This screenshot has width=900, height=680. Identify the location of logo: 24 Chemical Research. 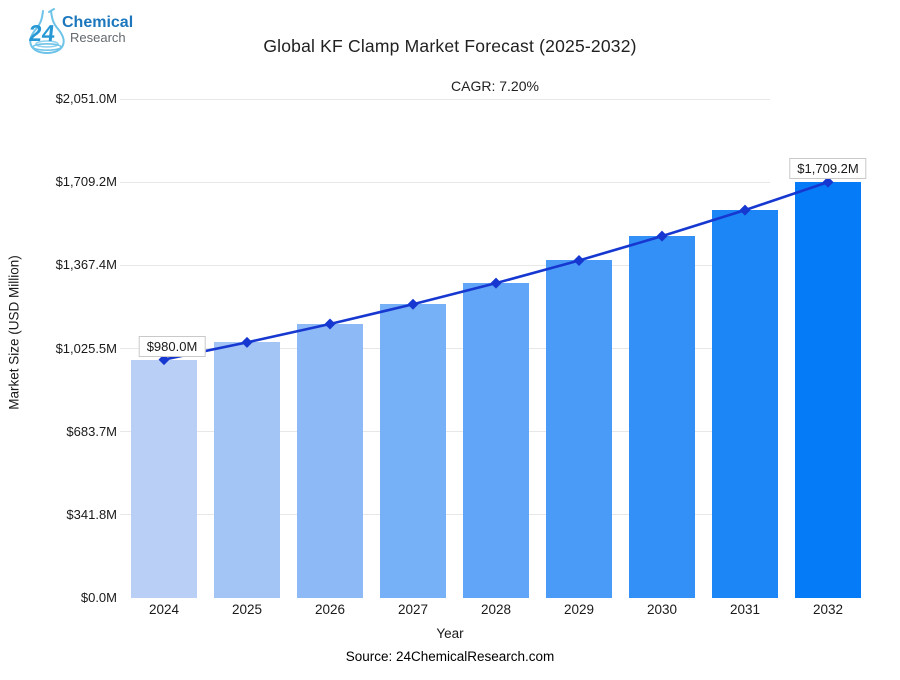
(81, 30).